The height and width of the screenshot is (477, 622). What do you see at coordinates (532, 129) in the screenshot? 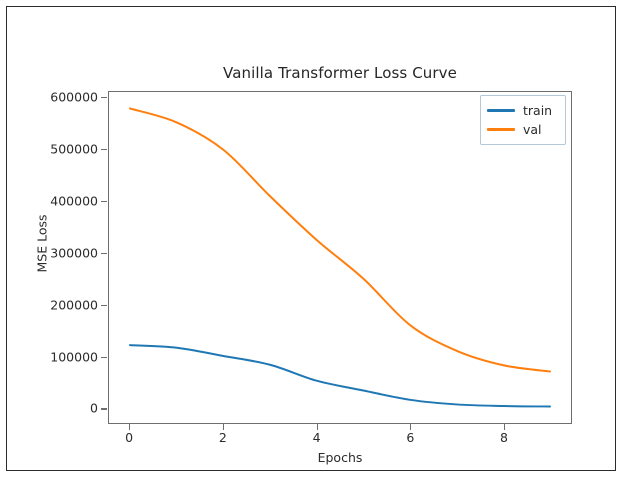
I see `legend-label-val: val` at bounding box center [532, 129].